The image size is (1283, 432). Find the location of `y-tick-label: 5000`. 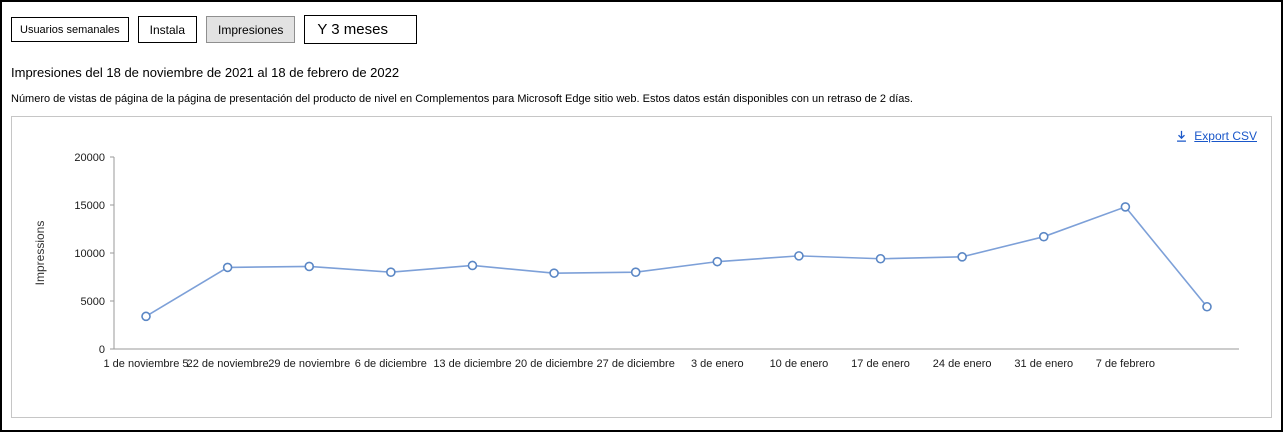

y-tick-label: 5000 is located at coordinates (93, 302).